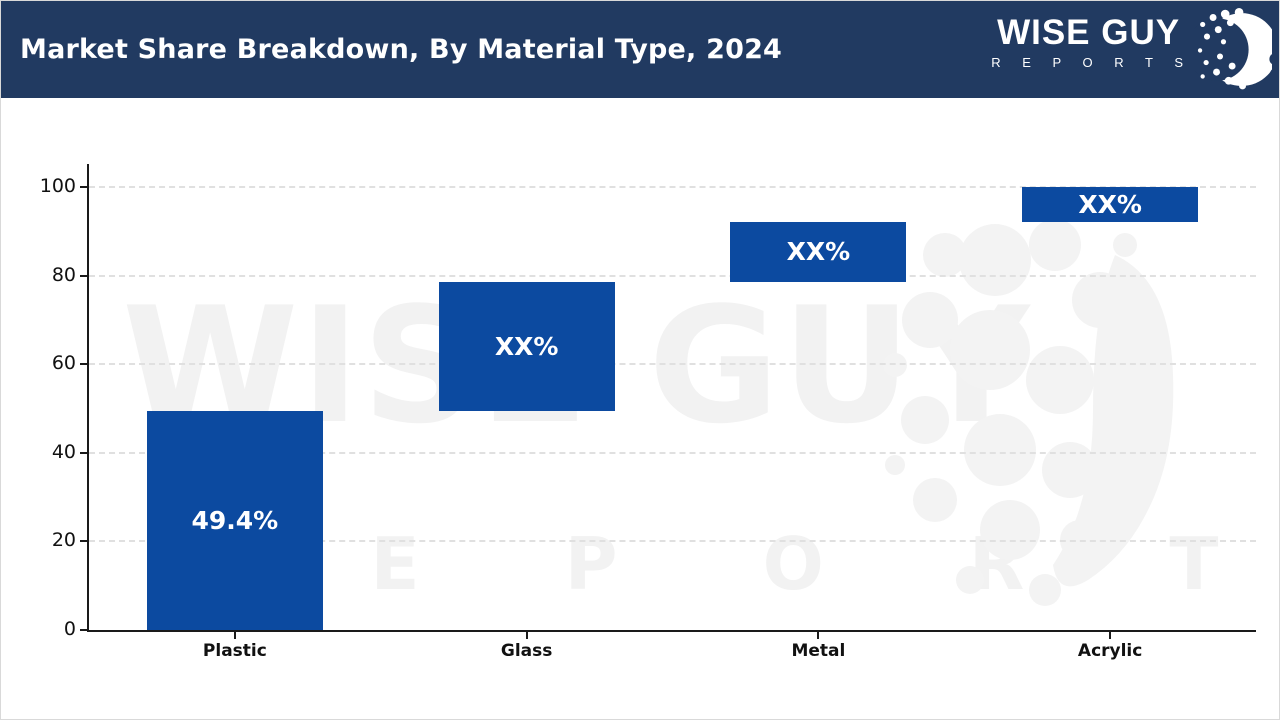 This screenshot has width=1280, height=720. I want to click on bar-plastic: 49.4%, so click(234, 520).